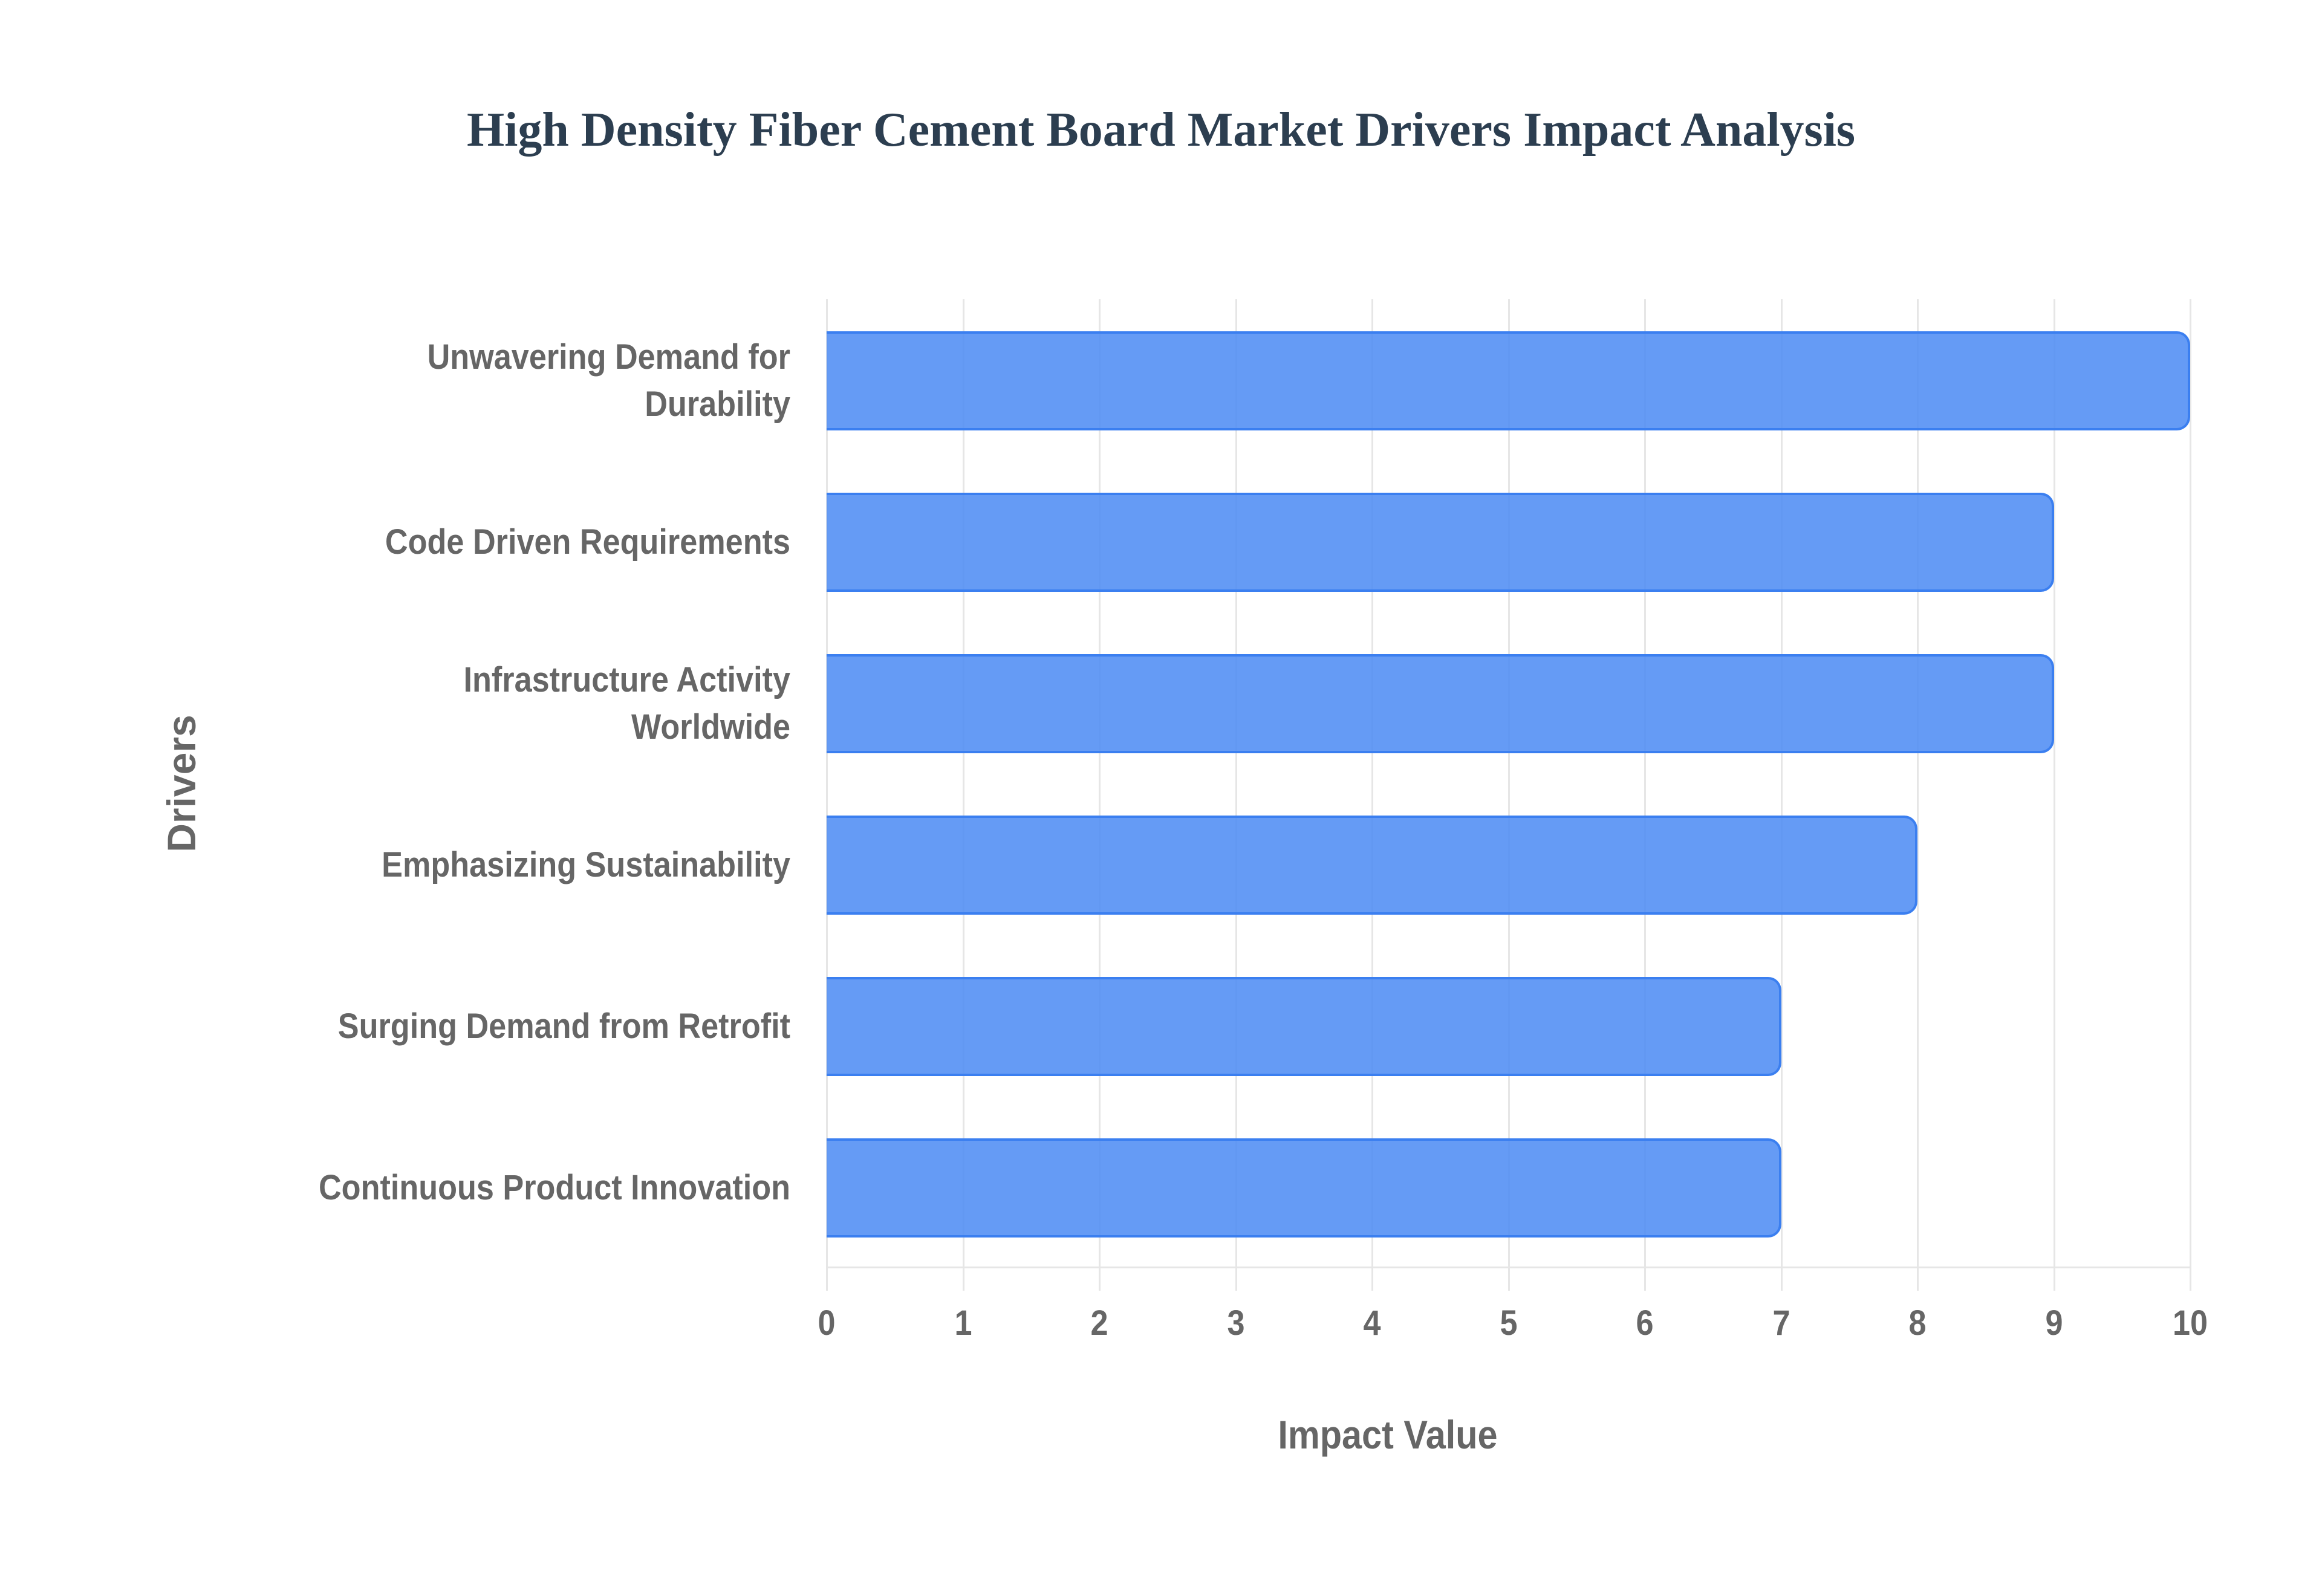 Image resolution: width=2322 pixels, height=1596 pixels. Describe the element at coordinates (563, 1026) in the screenshot. I see `category-label-line: Surging Demand from Retrofit` at that location.